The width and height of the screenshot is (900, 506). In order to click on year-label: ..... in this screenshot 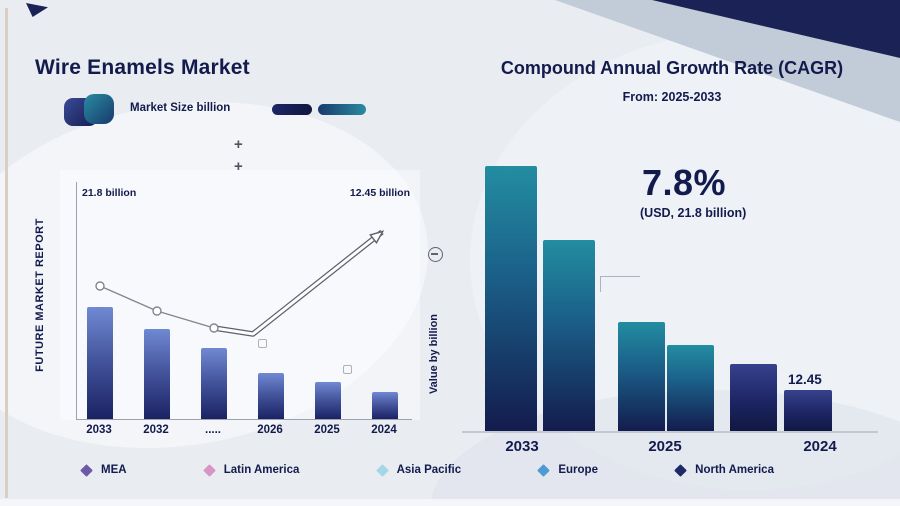, I will do `click(213, 430)`.